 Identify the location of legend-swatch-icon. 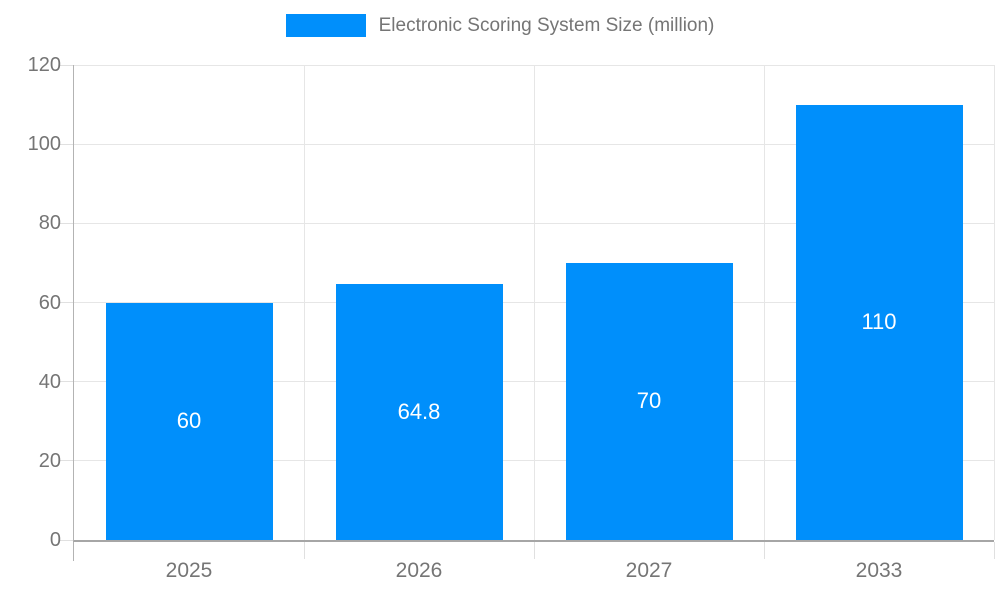
(325, 25).